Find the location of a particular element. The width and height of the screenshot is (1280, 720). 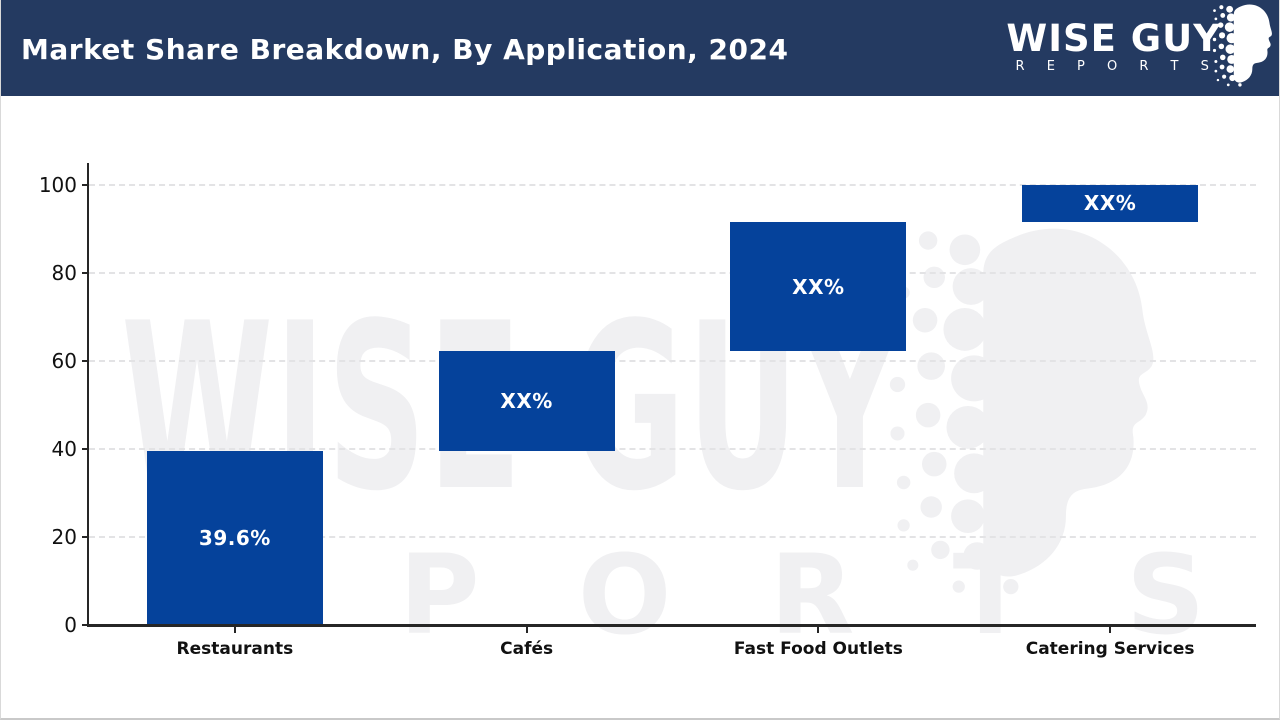

bar-value-label: 39.6% is located at coordinates (234, 537).